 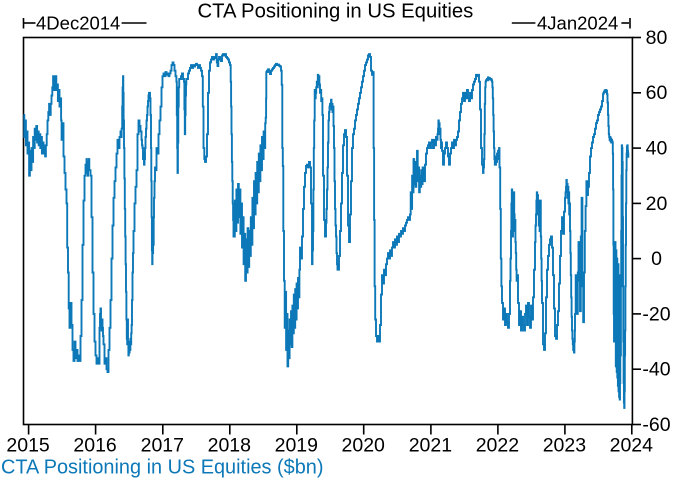 I want to click on svg-text: 2020, so click(x=364, y=446).